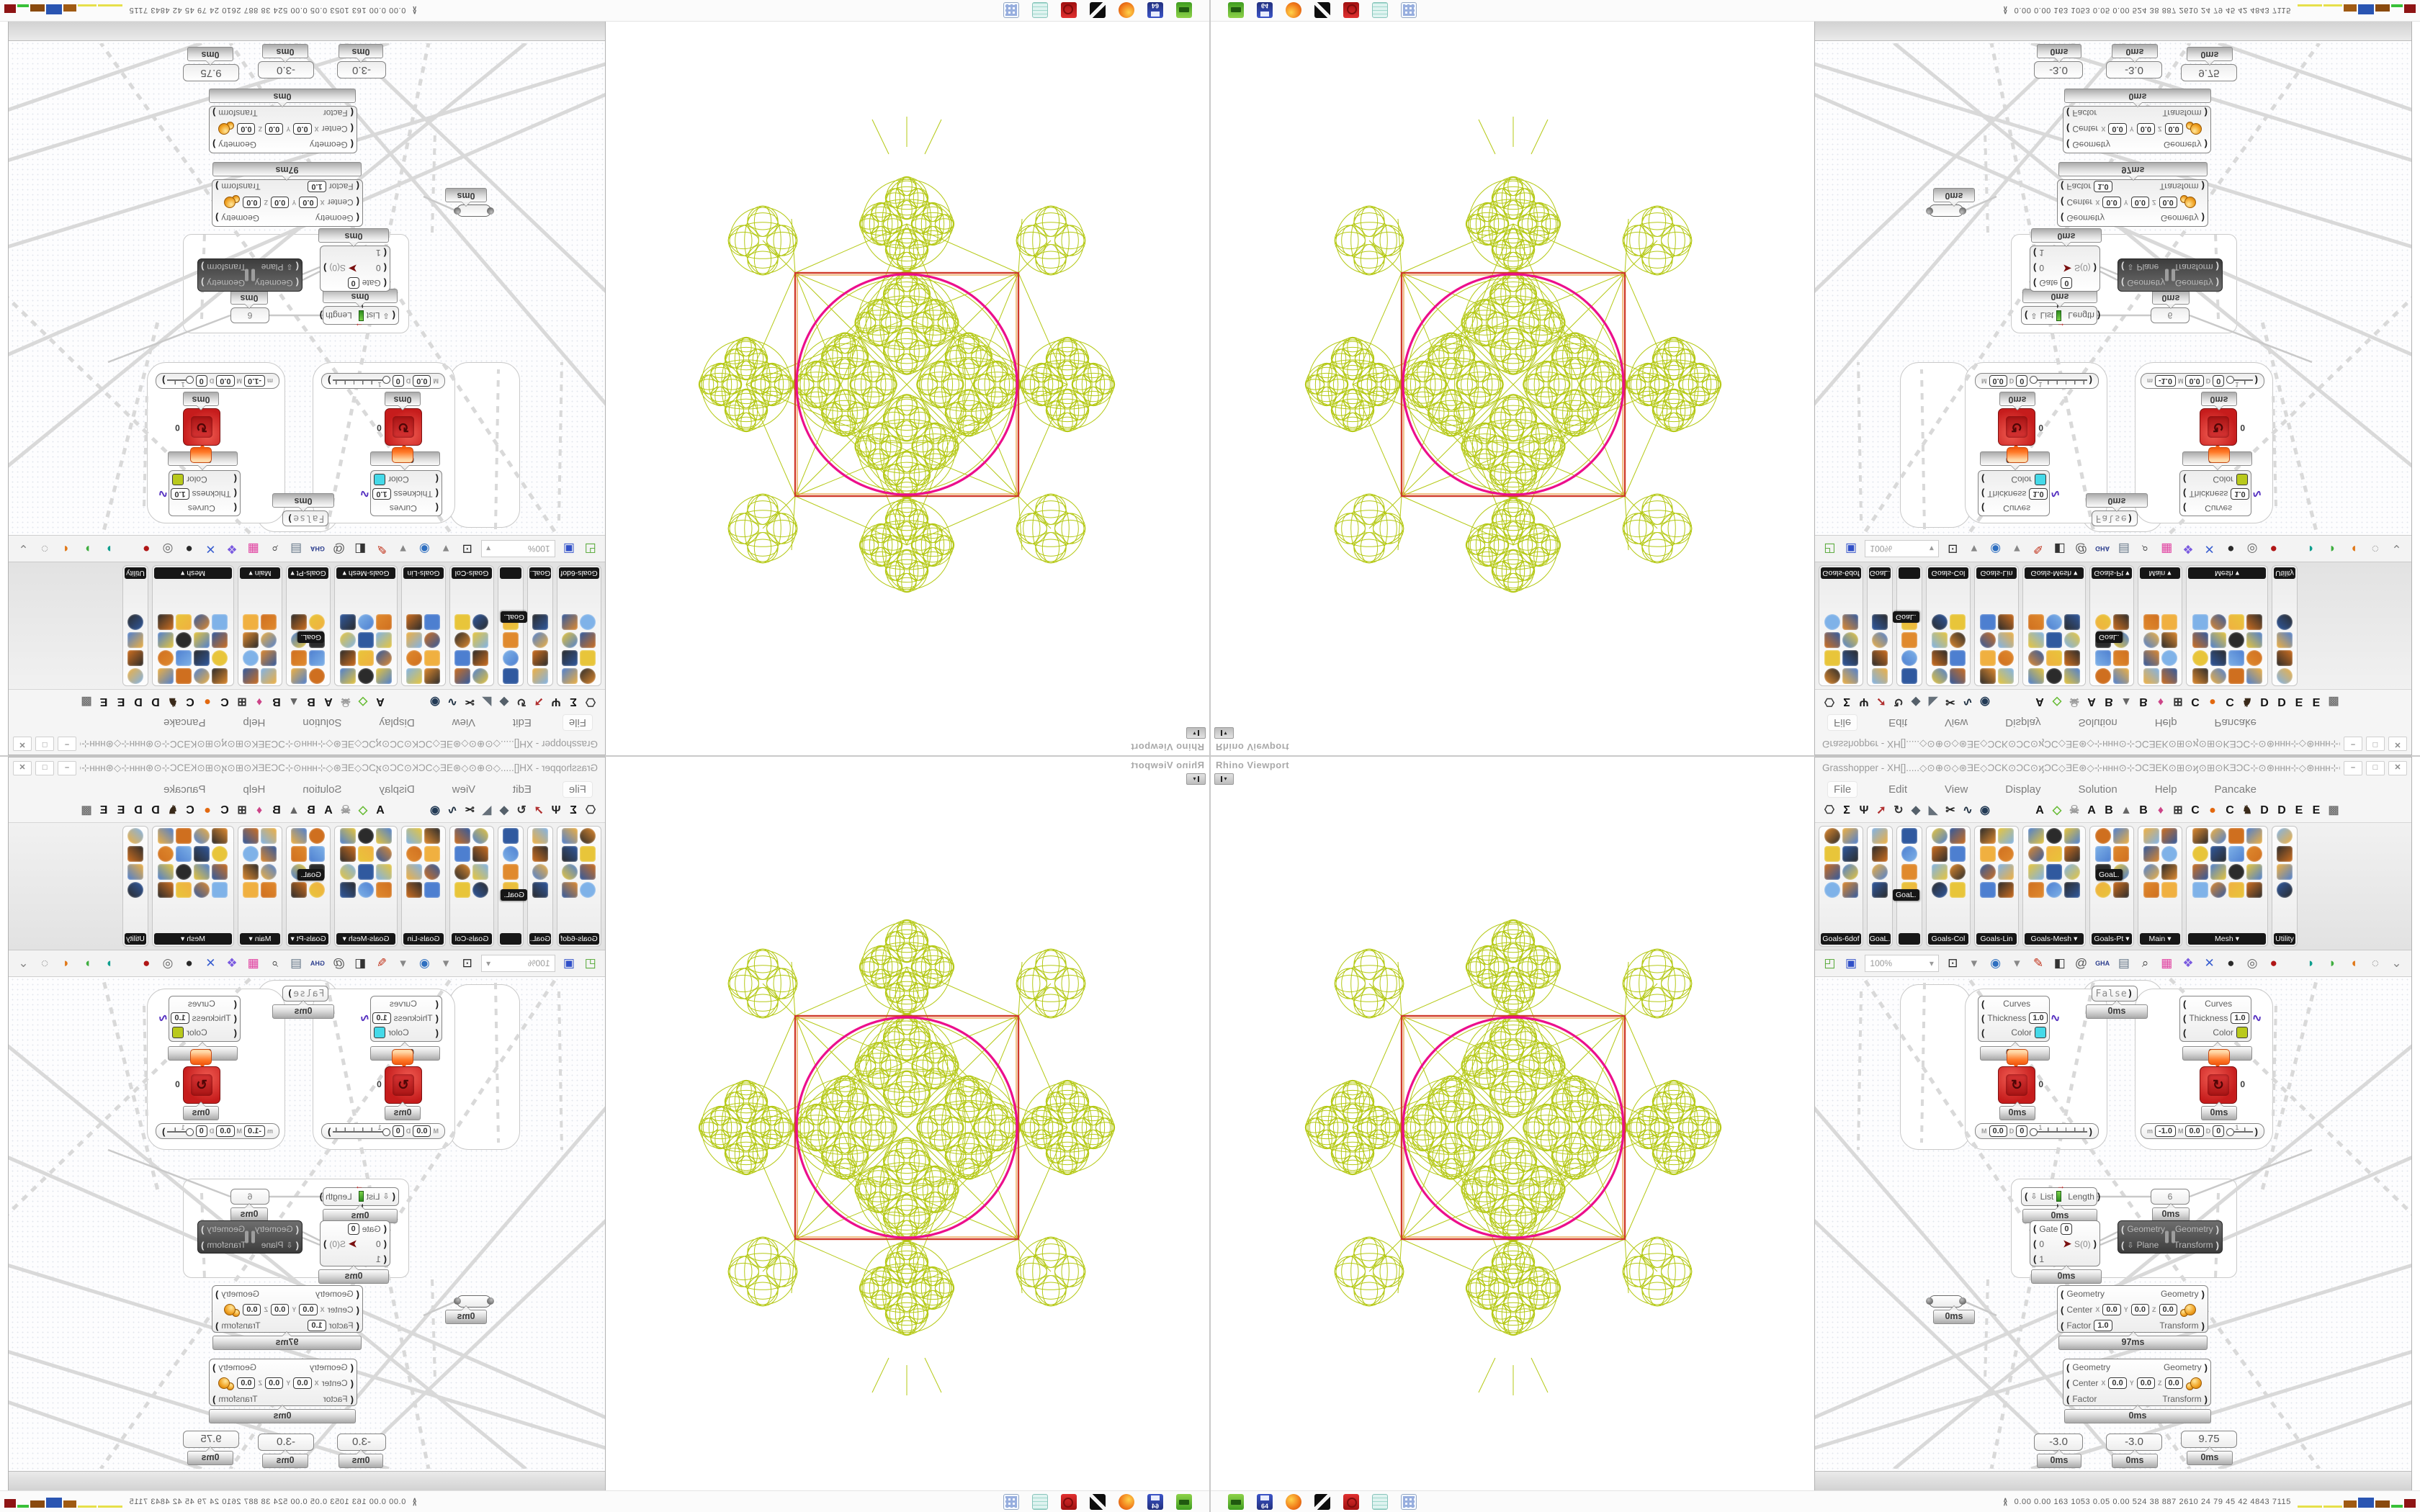 Image resolution: width=2420 pixels, height=1512 pixels. What do you see at coordinates (2239, 1130) in the screenshot?
I see `slider-track: 1` at bounding box center [2239, 1130].